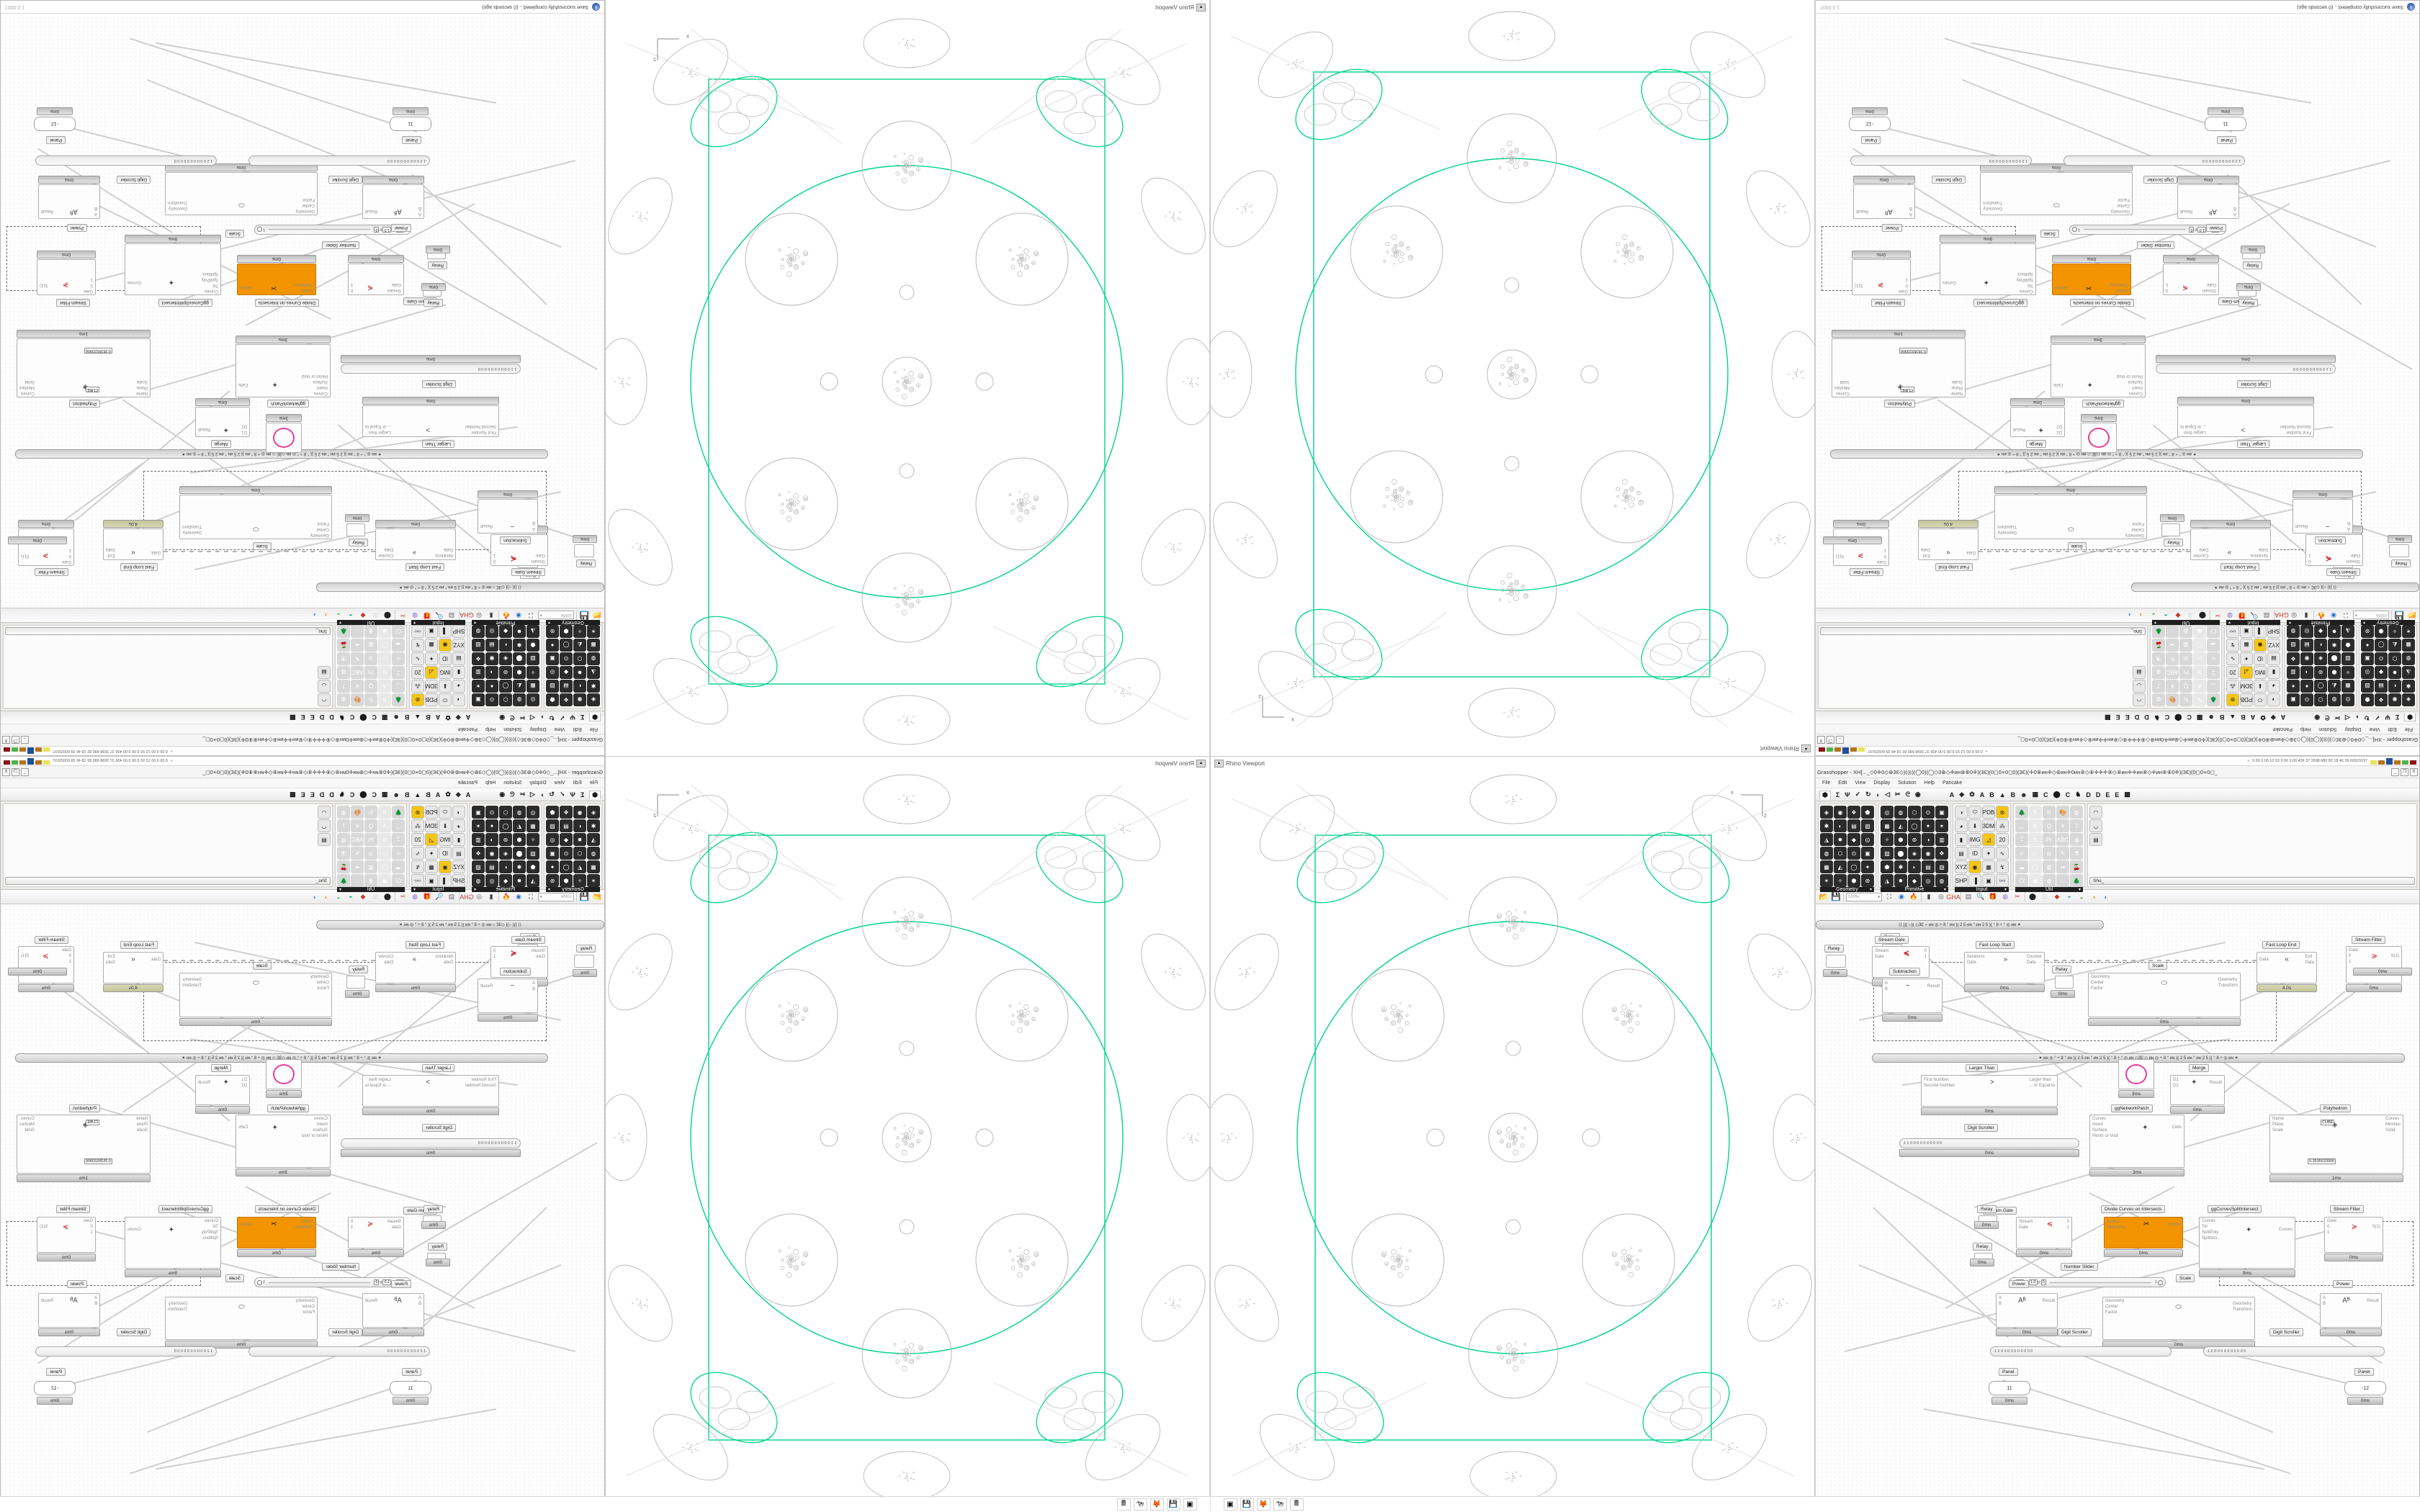  I want to click on ribbon-icon-util-28: ◌, so click(2062, 880).